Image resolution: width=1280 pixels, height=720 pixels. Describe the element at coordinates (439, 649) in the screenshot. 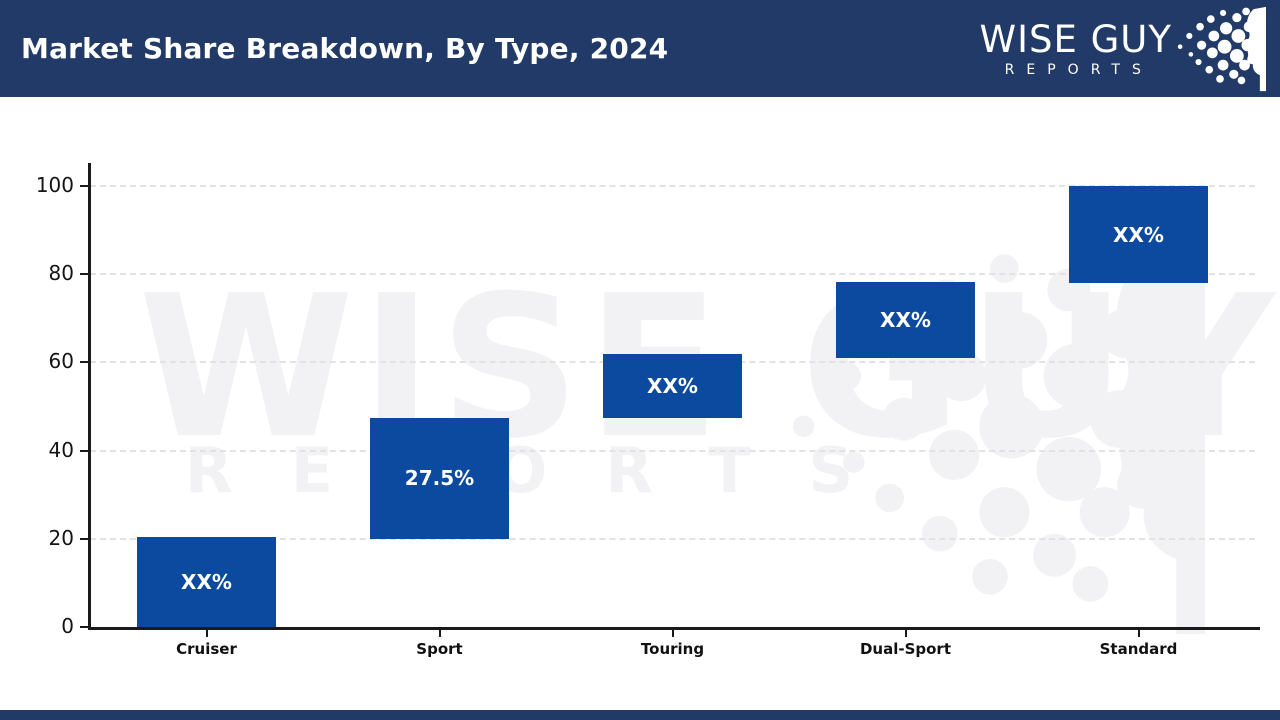

I see `x-category-label-sport: Sport` at that location.